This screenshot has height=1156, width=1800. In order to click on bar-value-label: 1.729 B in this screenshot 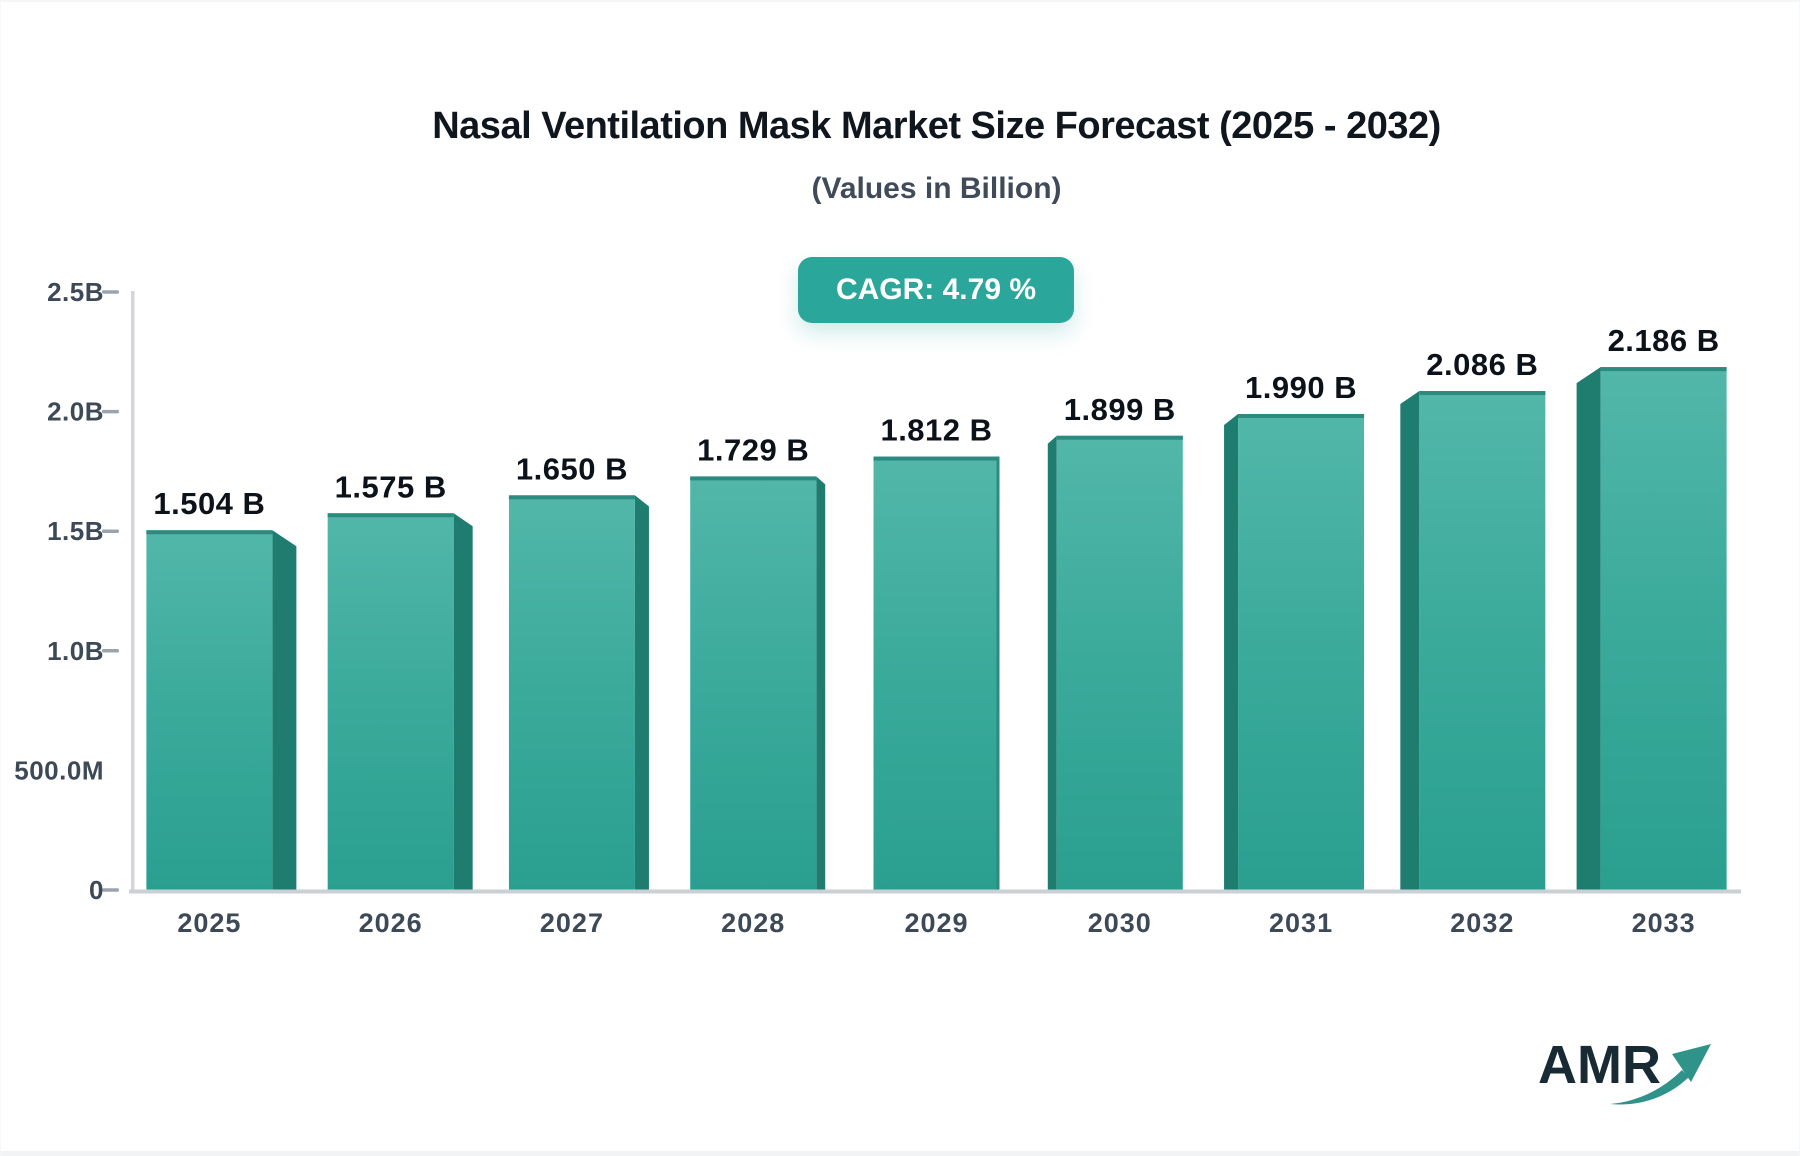, I will do `click(753, 449)`.